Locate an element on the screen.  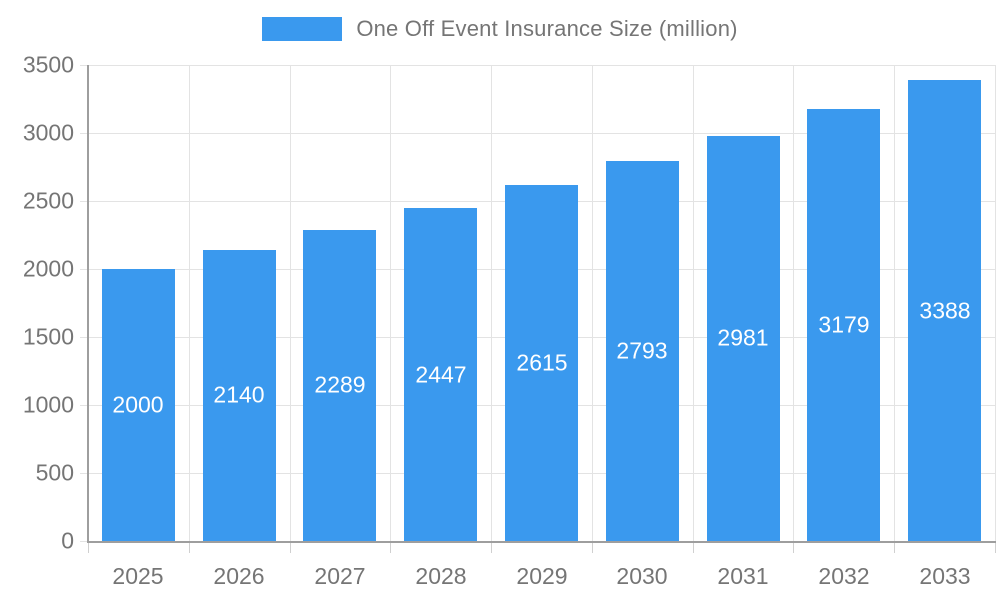
x-axis-line is located at coordinates (541, 542).